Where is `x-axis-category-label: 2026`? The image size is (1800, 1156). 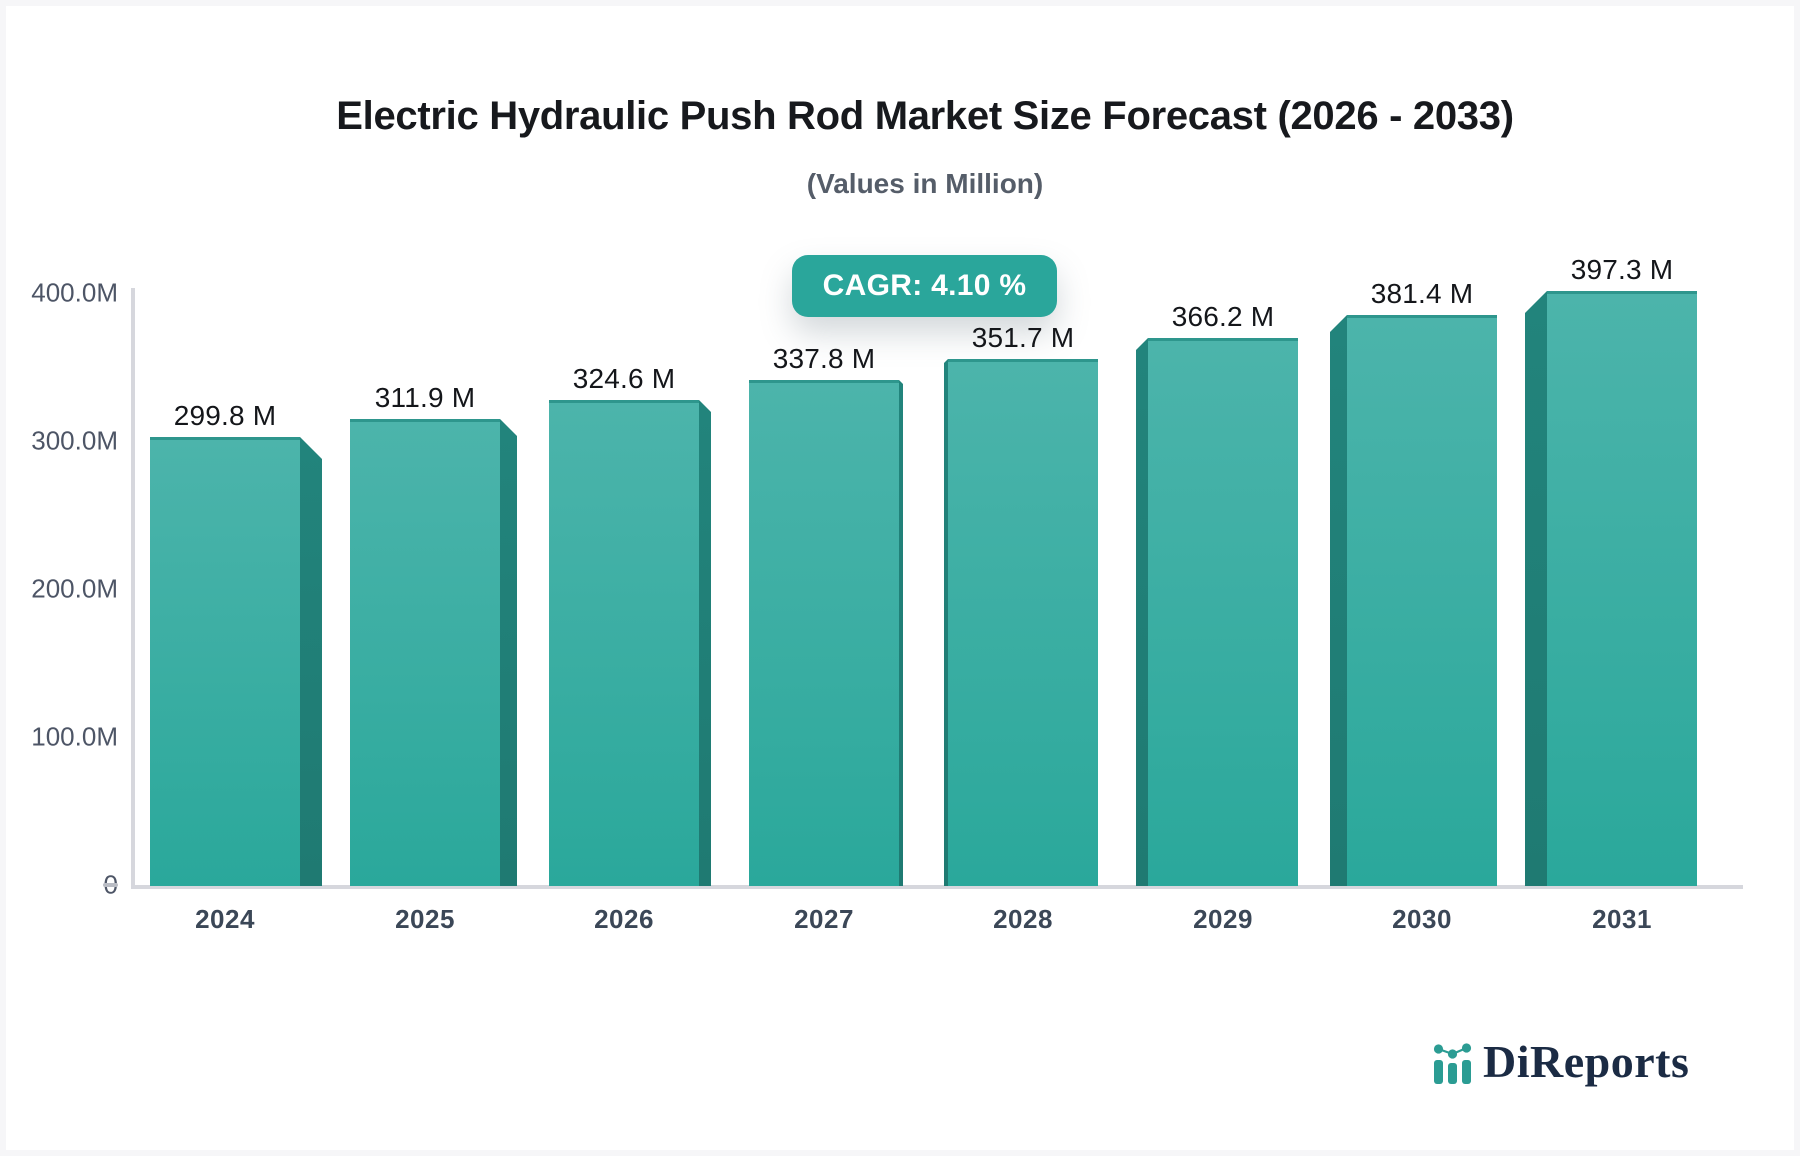 x-axis-category-label: 2026 is located at coordinates (624, 919).